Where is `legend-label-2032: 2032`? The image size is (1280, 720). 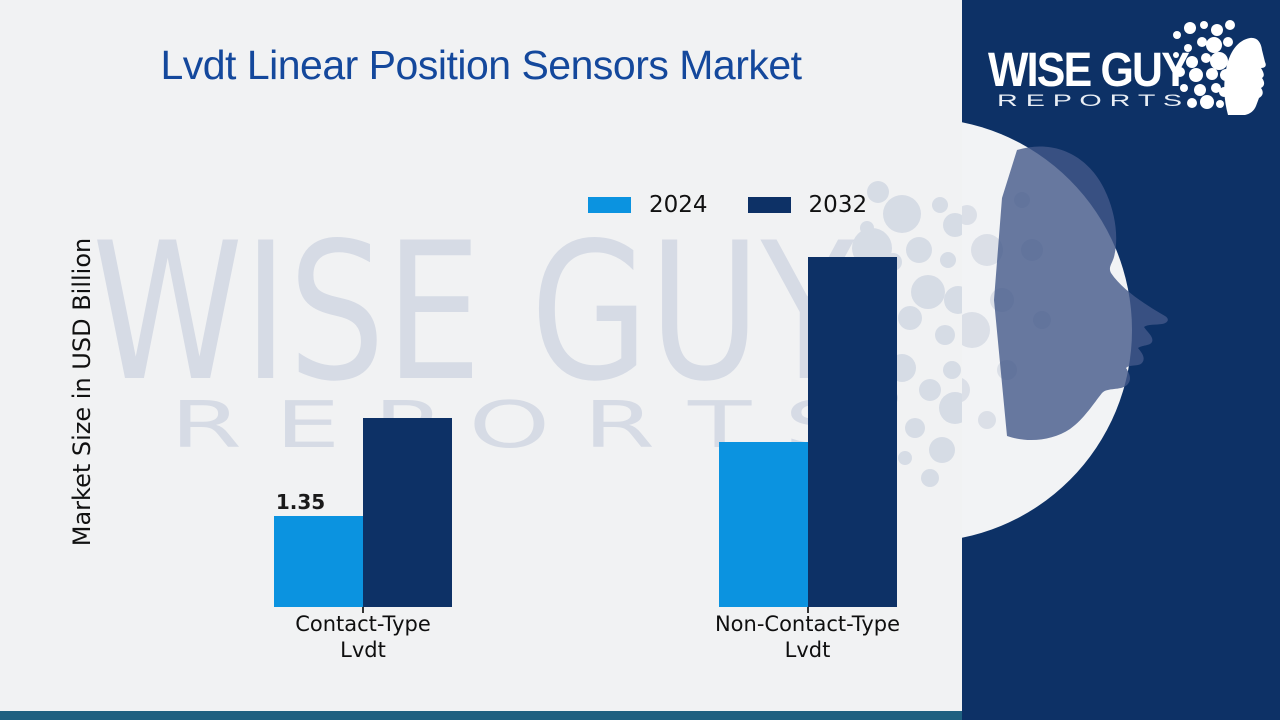
legend-label-2032: 2032 is located at coordinates (838, 205).